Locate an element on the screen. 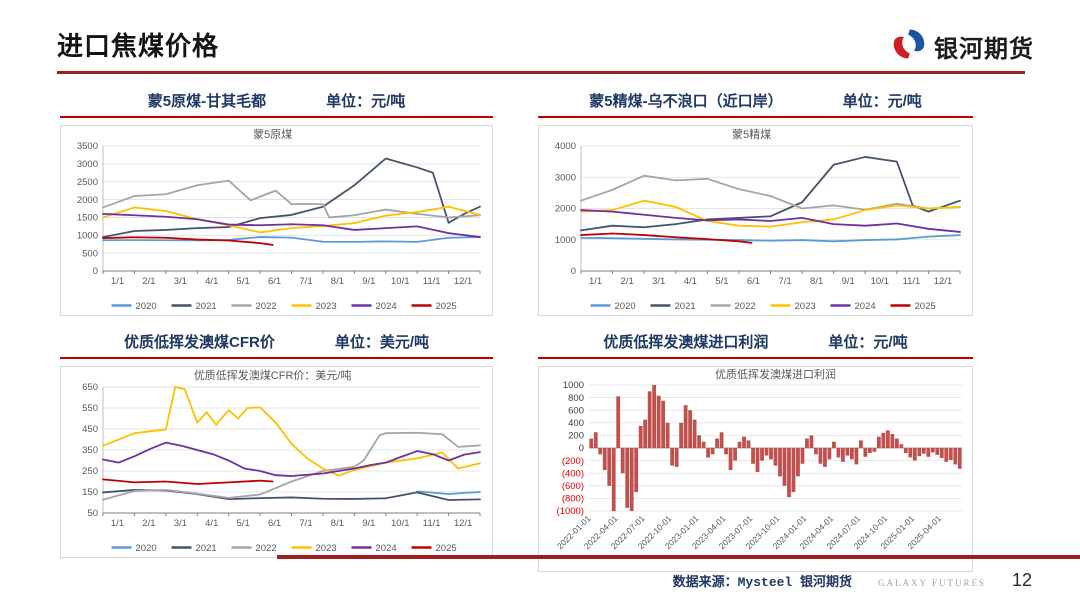 This screenshot has width=1080, height=608. svg-text: 50 is located at coordinates (92, 513).